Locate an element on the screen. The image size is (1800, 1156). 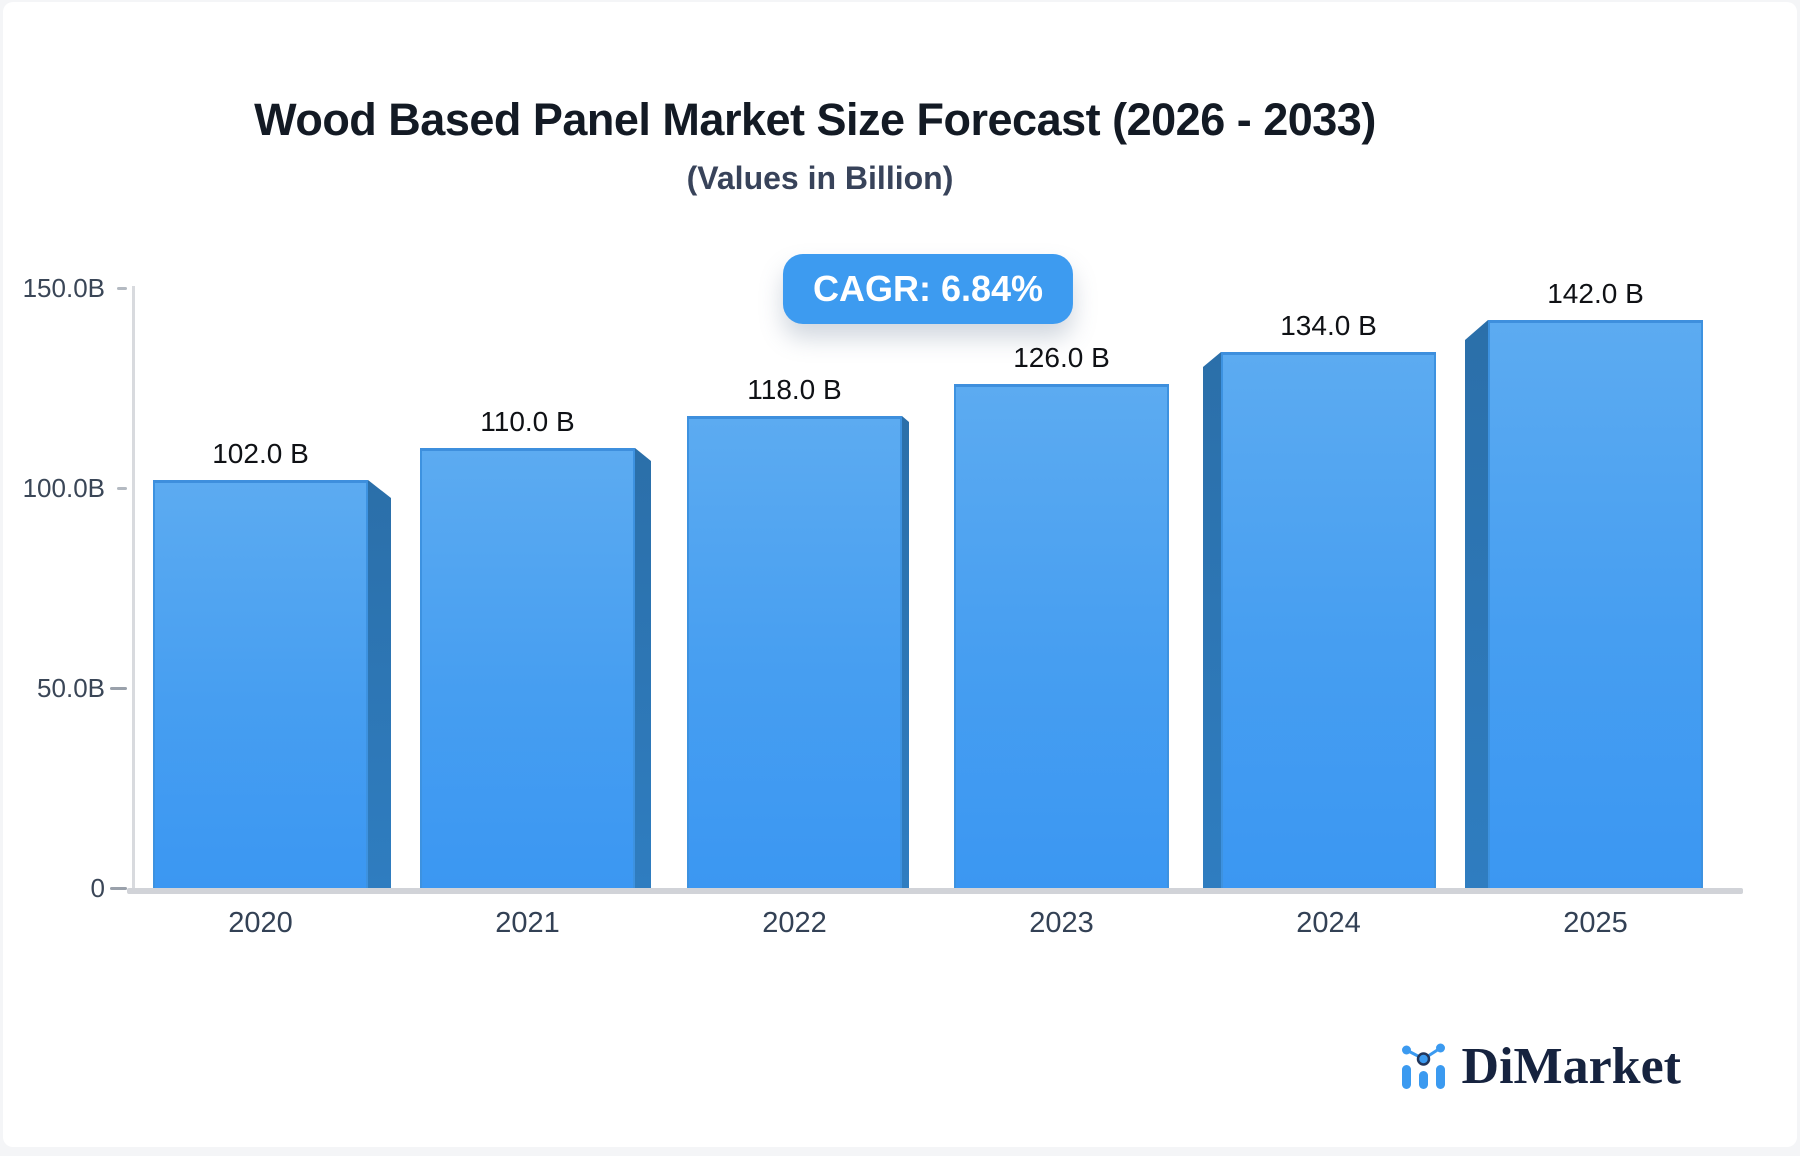
logo-text: DiMarket is located at coordinates (1571, 1066).